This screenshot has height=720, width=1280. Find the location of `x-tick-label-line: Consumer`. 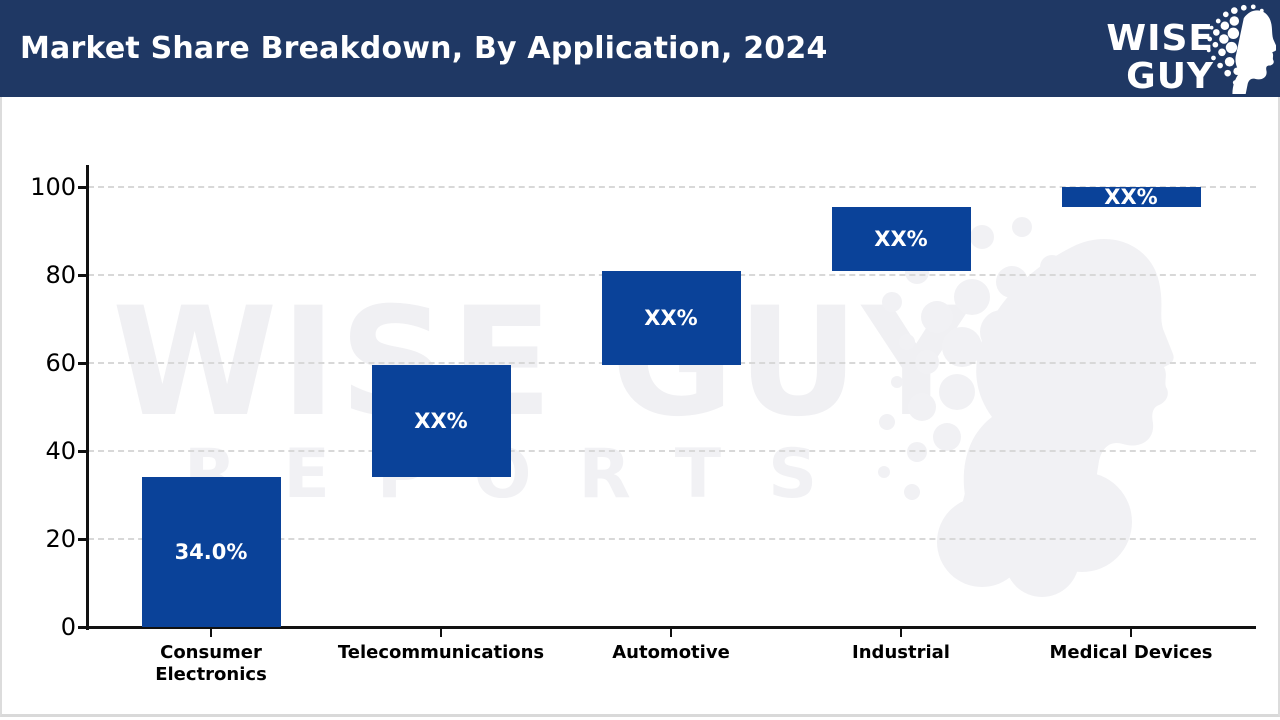

x-tick-label-line: Consumer is located at coordinates (211, 652).